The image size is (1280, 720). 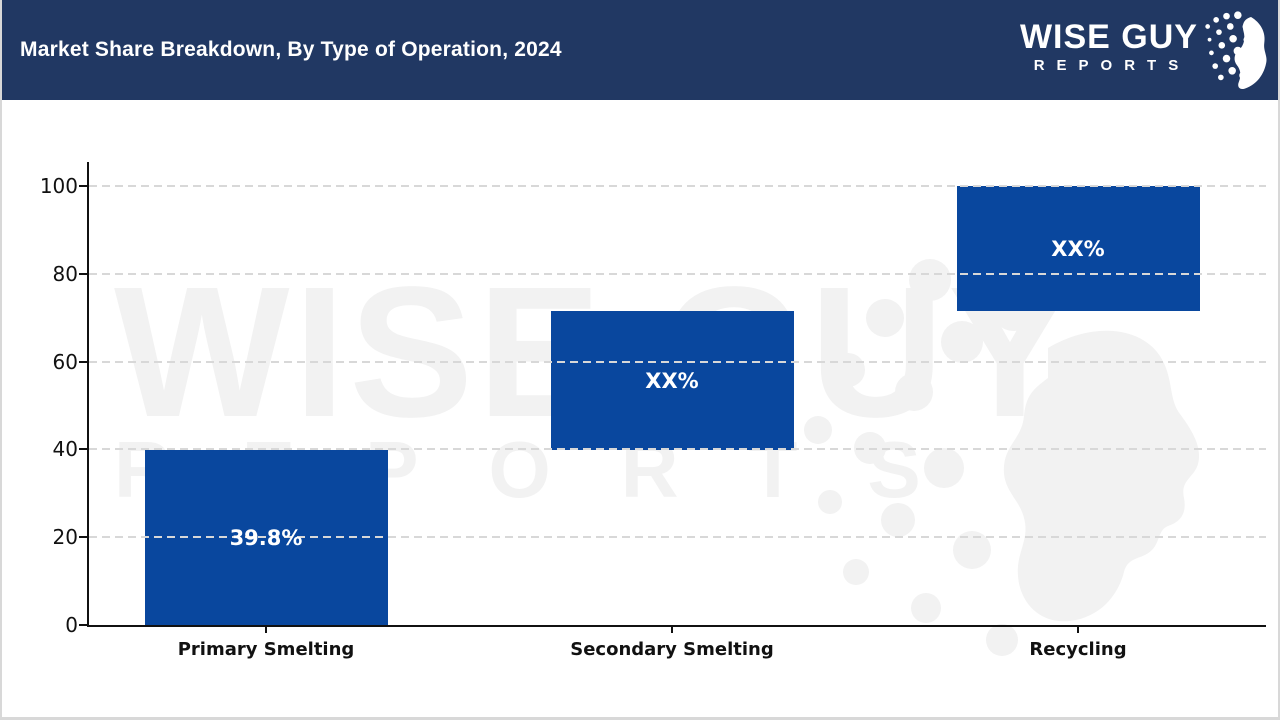 I want to click on x-category-label: Primary Smelting, so click(x=266, y=649).